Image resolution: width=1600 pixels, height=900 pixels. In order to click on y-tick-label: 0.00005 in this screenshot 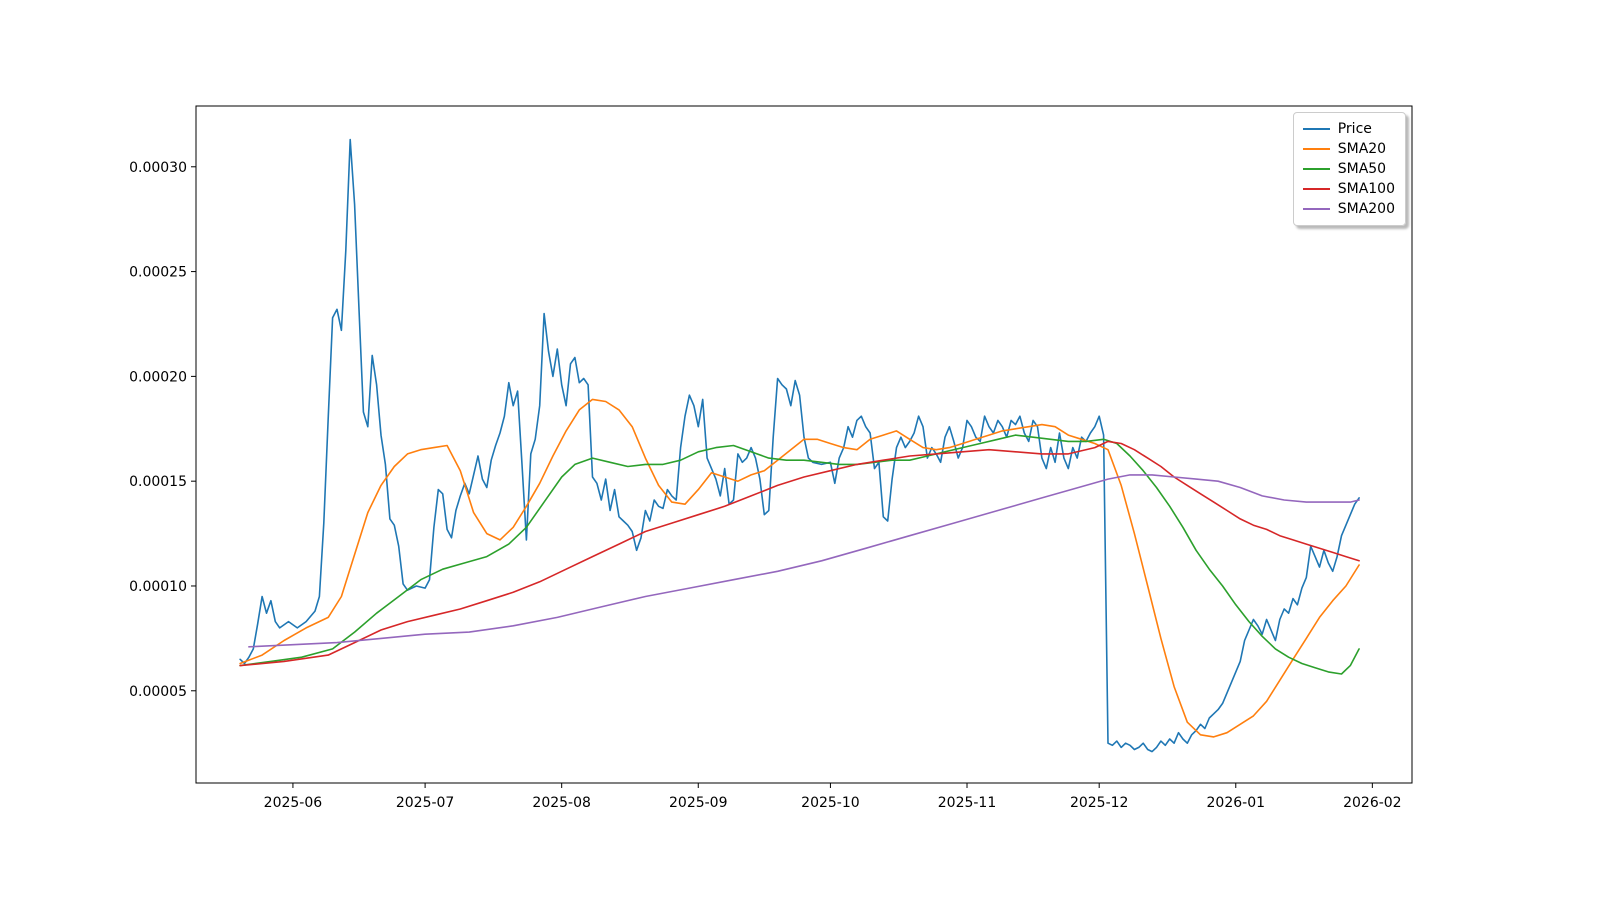, I will do `click(158, 692)`.